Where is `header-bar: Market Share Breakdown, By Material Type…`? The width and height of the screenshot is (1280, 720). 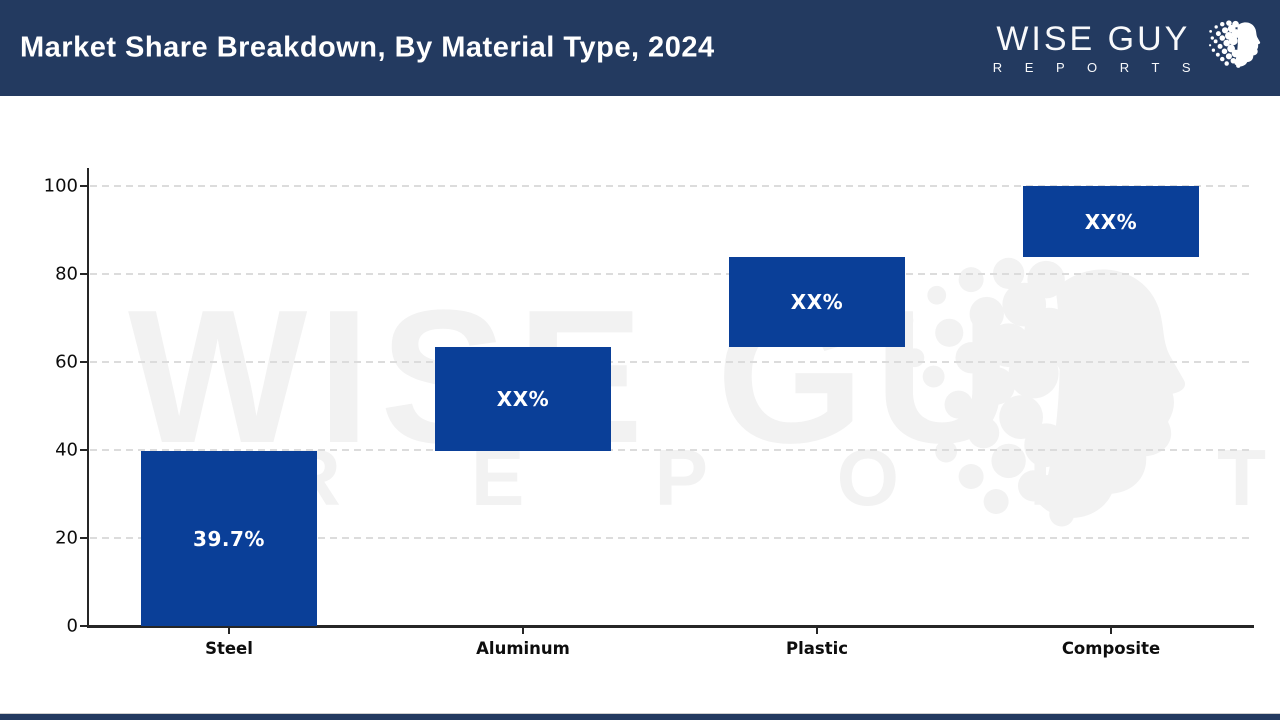 header-bar: Market Share Breakdown, By Material Type… is located at coordinates (640, 48).